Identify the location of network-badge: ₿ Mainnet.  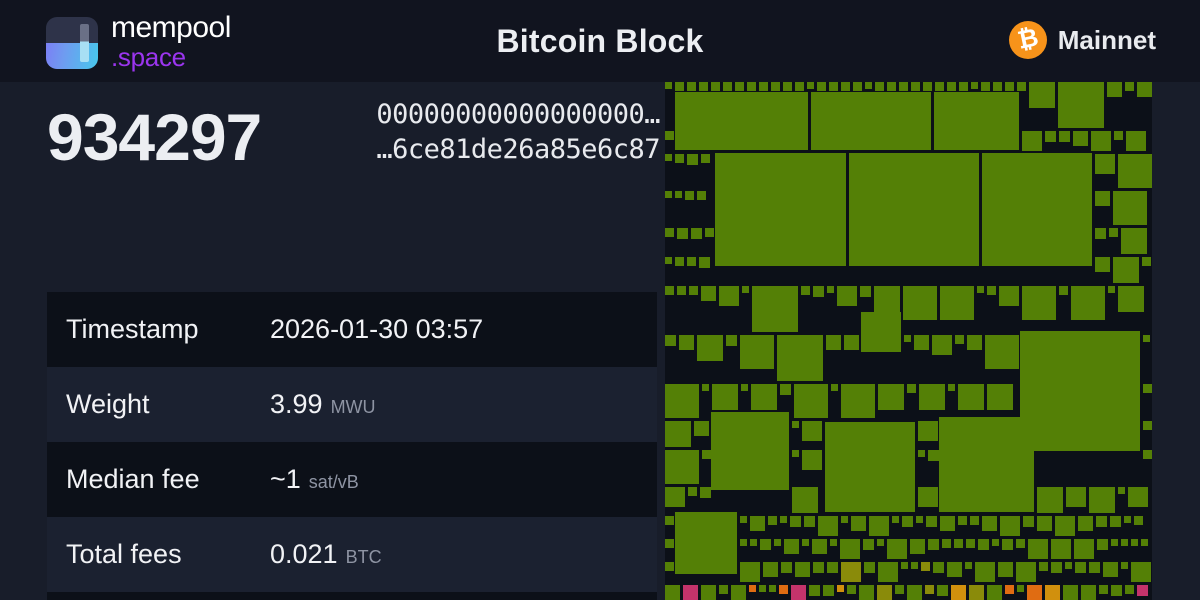
(1082, 40).